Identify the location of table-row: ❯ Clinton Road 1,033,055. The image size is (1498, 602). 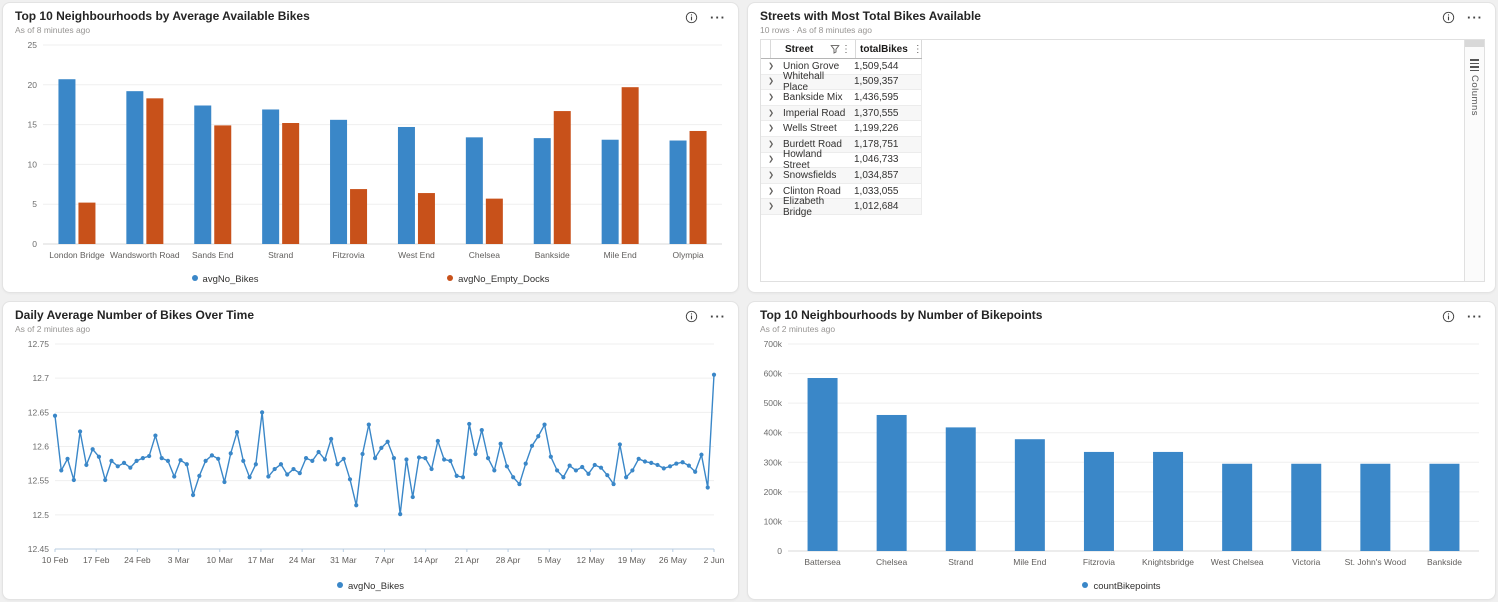
(841, 191).